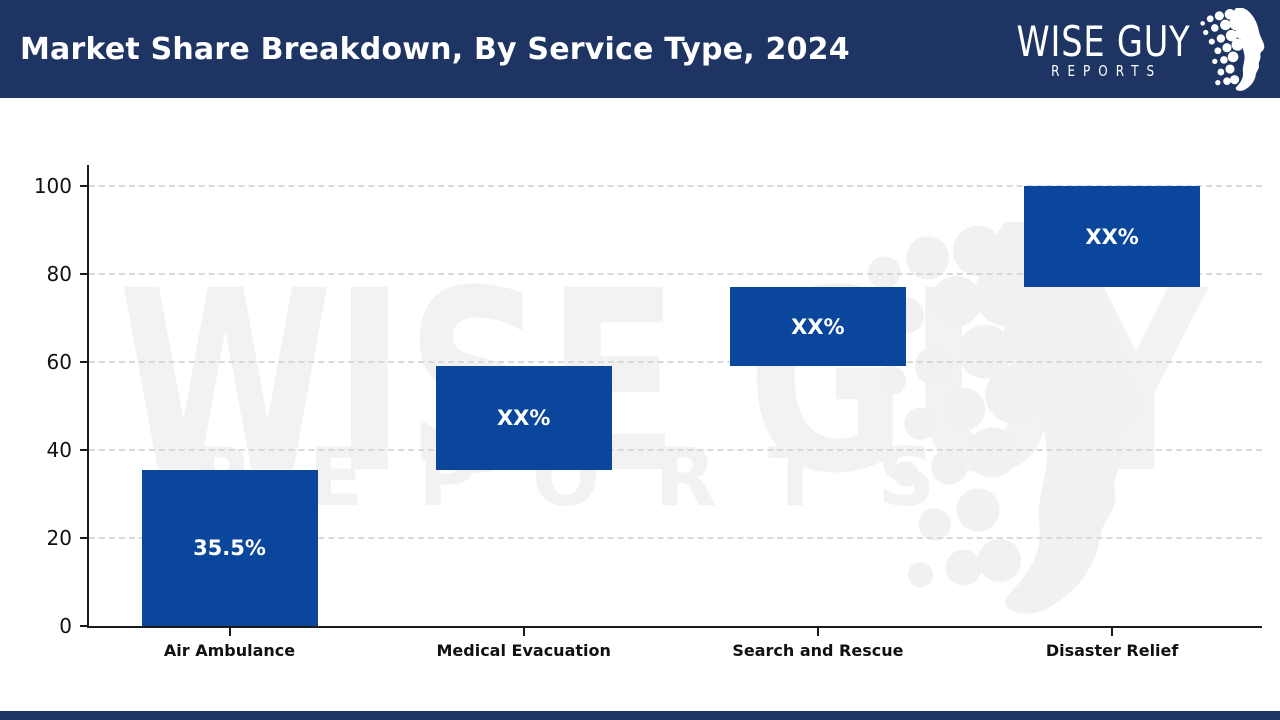 The width and height of the screenshot is (1280, 720). What do you see at coordinates (1232, 49) in the screenshot?
I see `face-logo-icon` at bounding box center [1232, 49].